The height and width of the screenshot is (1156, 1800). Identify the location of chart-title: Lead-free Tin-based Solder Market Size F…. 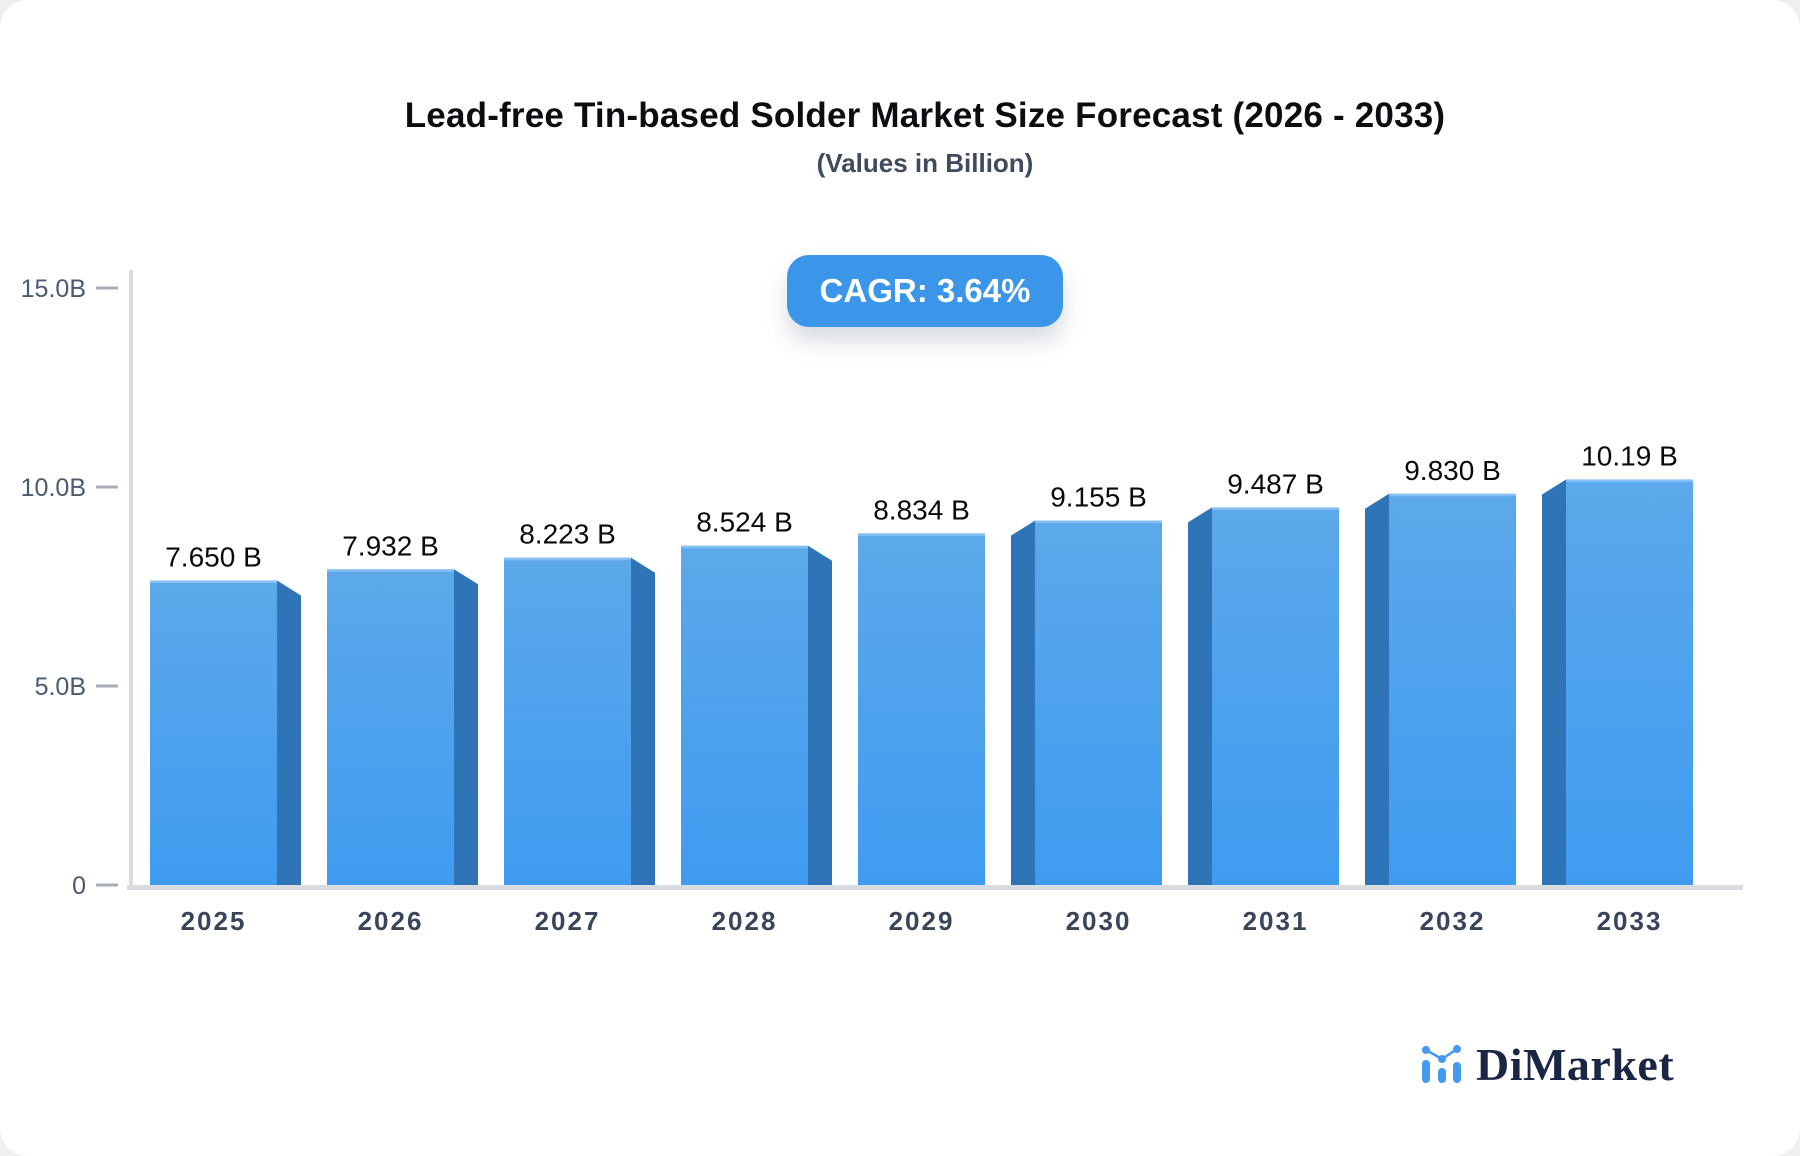
(925, 115).